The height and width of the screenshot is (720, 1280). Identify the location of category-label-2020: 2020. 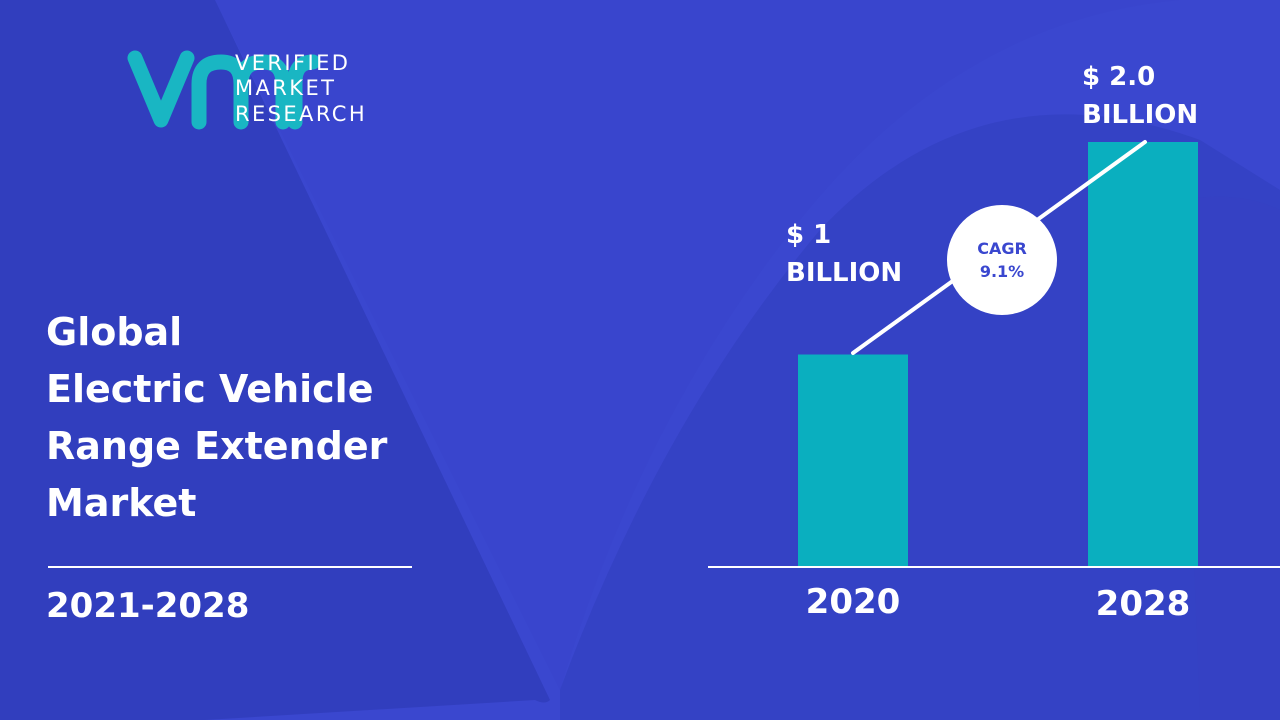
(853, 602).